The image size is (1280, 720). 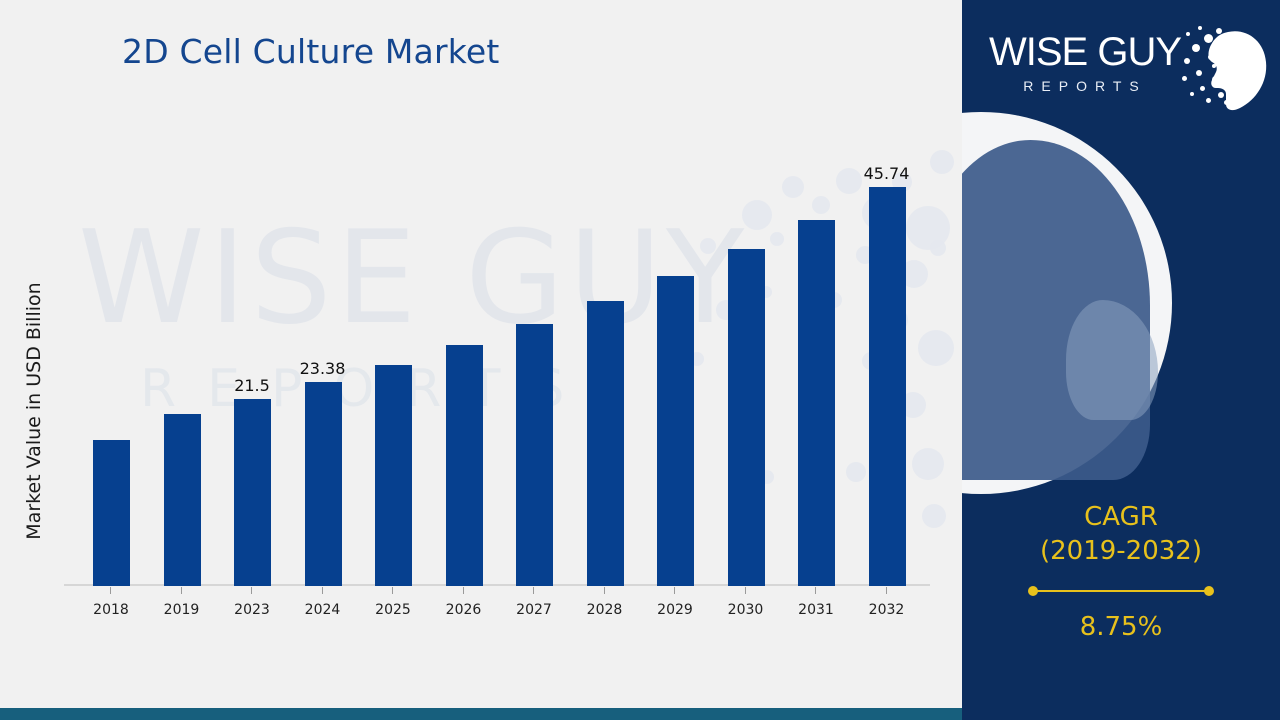 I want to click on x-axis-tick-label: 2032, so click(x=886, y=610).